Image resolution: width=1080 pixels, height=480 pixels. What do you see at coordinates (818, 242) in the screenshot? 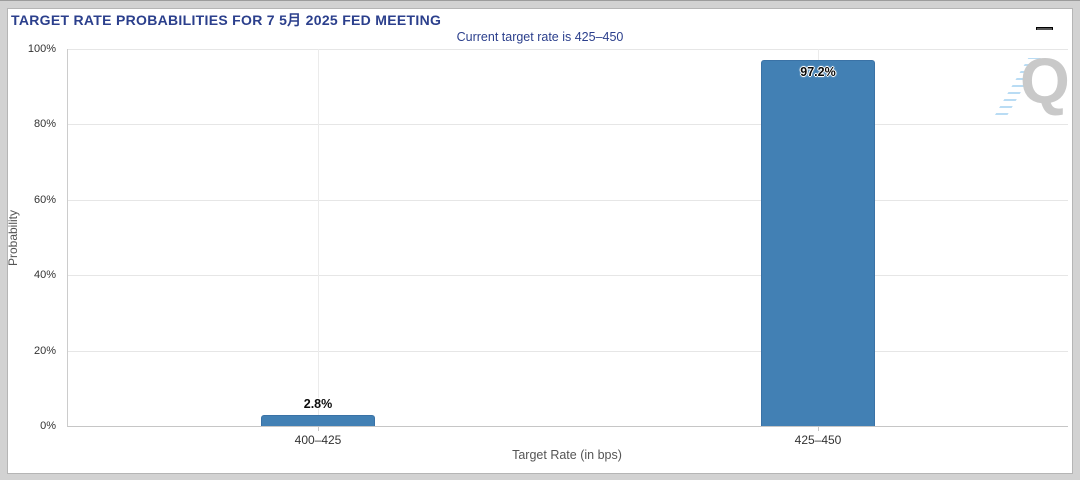
I see `probability-bar-425–450` at bounding box center [818, 242].